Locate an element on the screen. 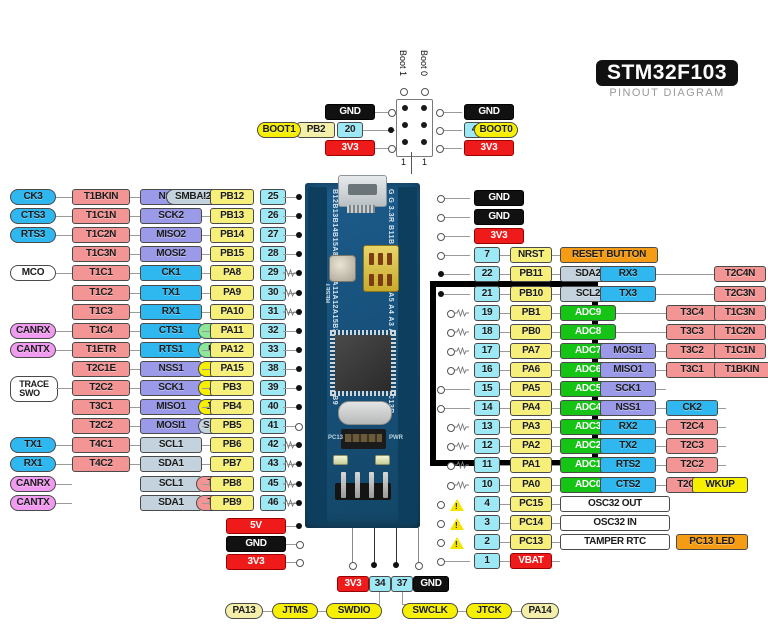 The height and width of the screenshot is (630, 768). right-col6-t2c3n: T2C3N is located at coordinates (740, 293).